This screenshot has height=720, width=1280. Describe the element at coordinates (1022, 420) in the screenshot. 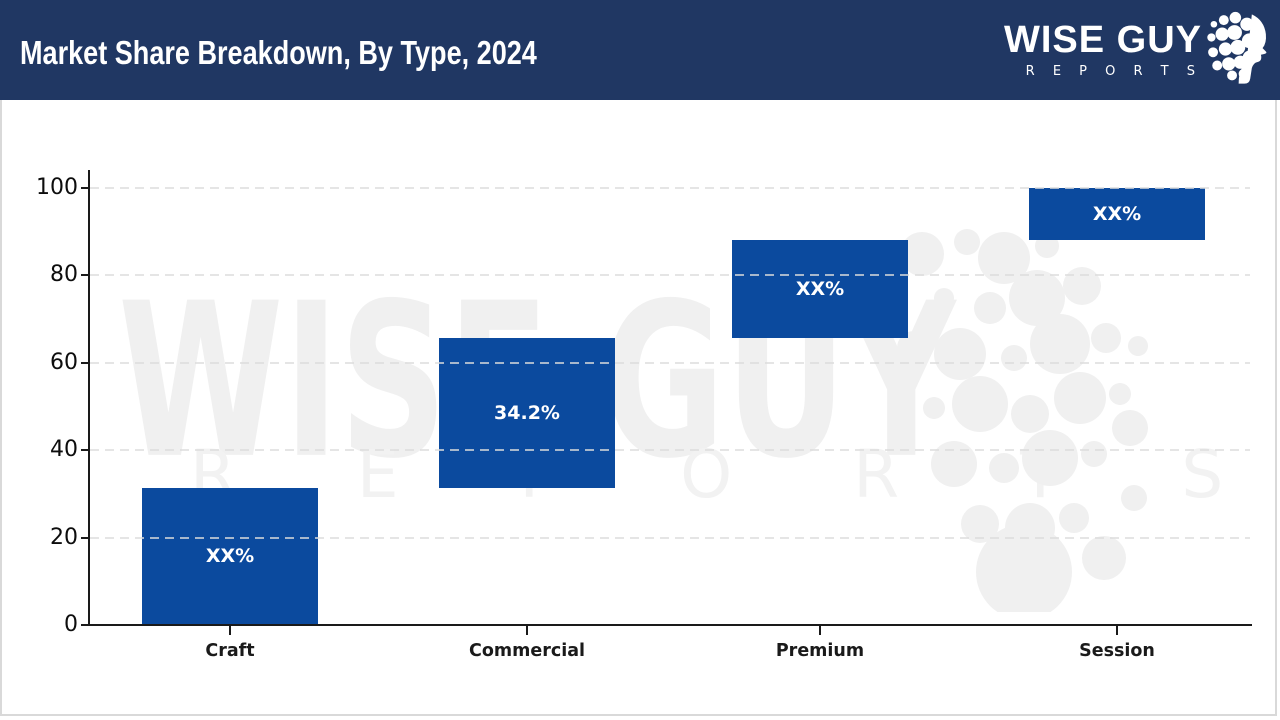

I see `watermark-face-dots-icon` at that location.